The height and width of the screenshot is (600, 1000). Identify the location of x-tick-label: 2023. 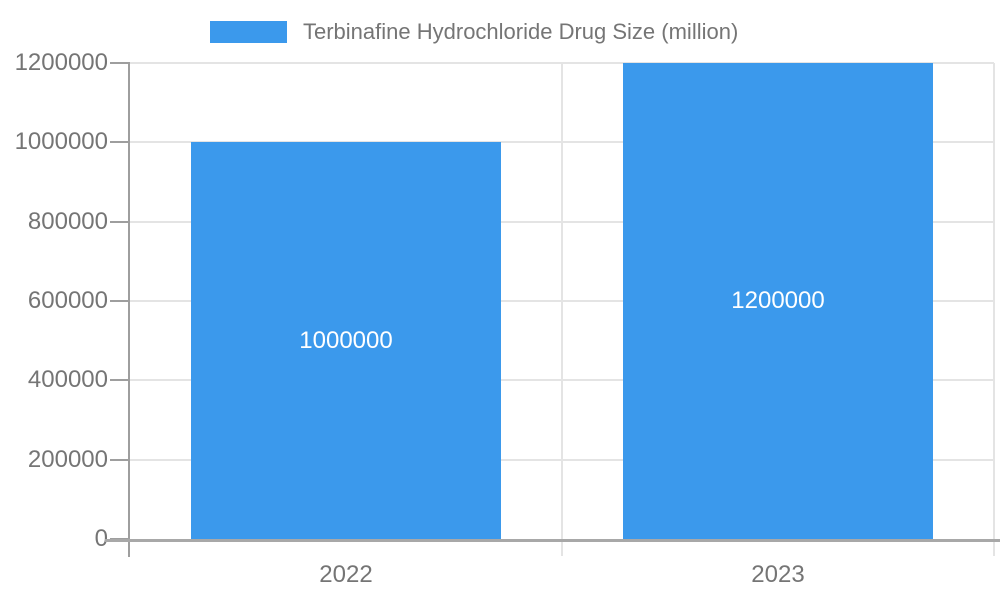
(778, 574).